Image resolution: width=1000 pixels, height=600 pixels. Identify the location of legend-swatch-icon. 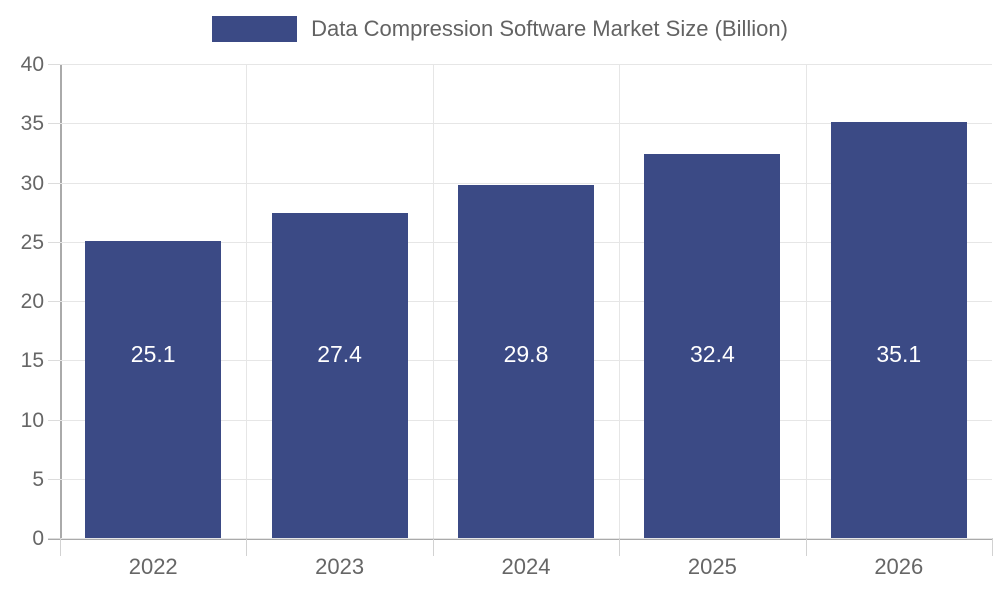
(255, 29).